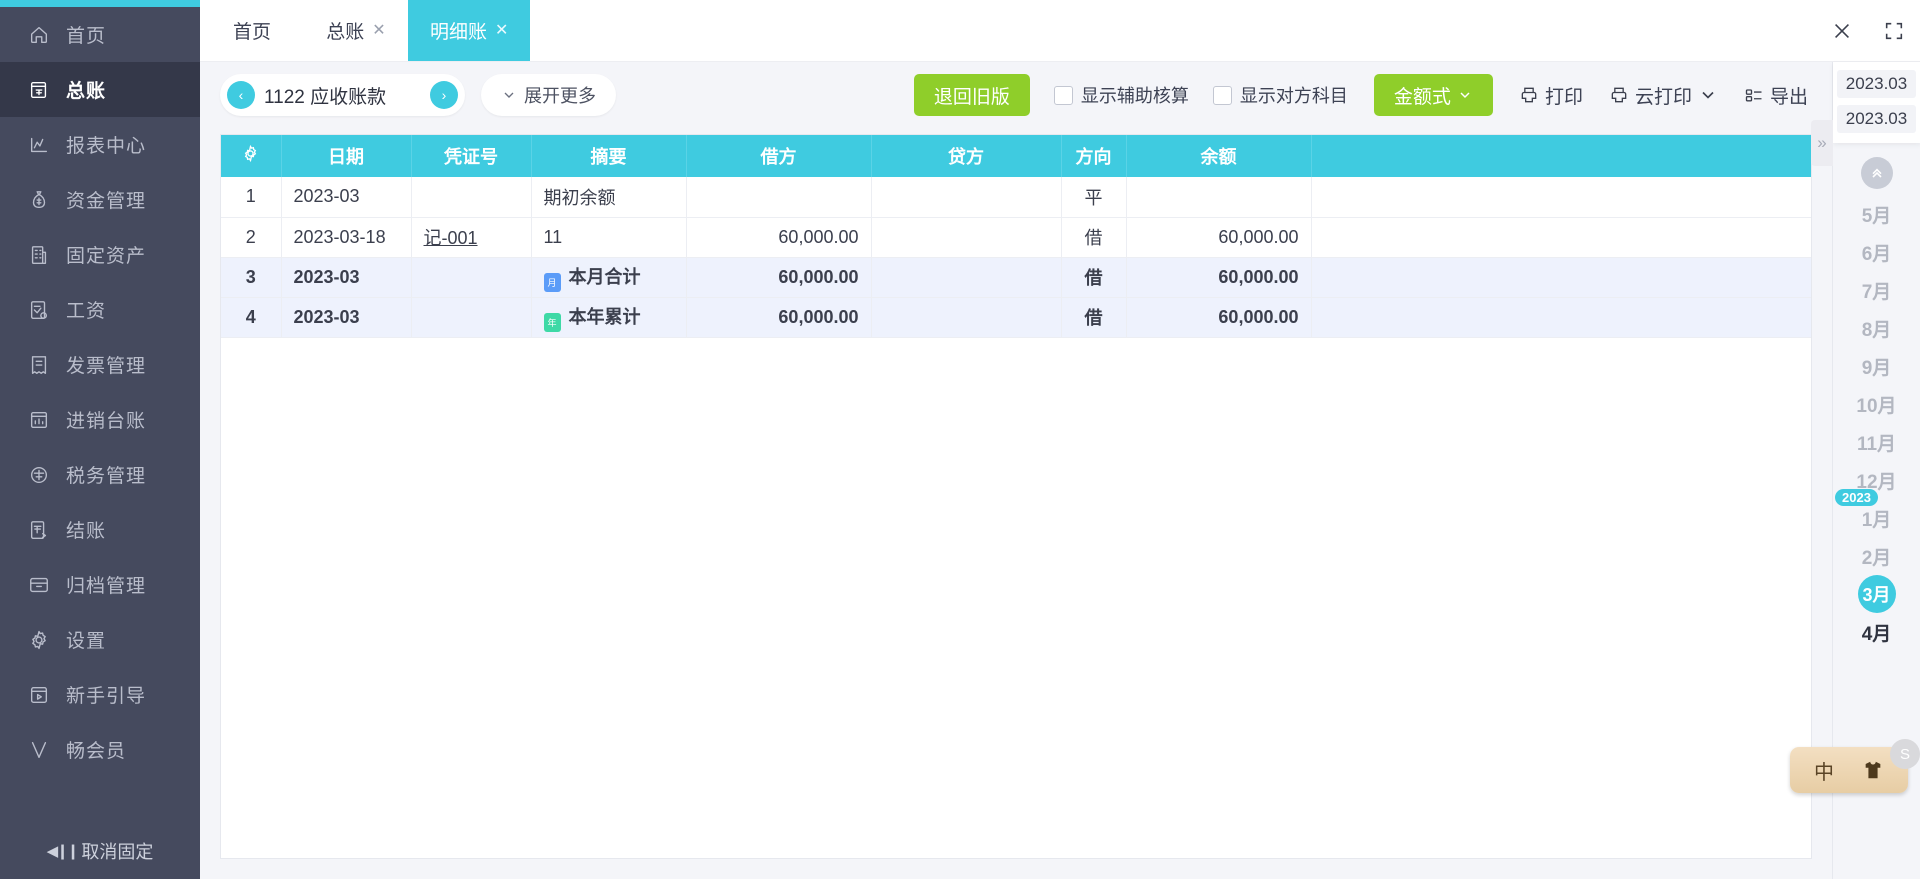 The width and height of the screenshot is (1920, 879). I want to click on print-button: 打印, so click(1551, 95).